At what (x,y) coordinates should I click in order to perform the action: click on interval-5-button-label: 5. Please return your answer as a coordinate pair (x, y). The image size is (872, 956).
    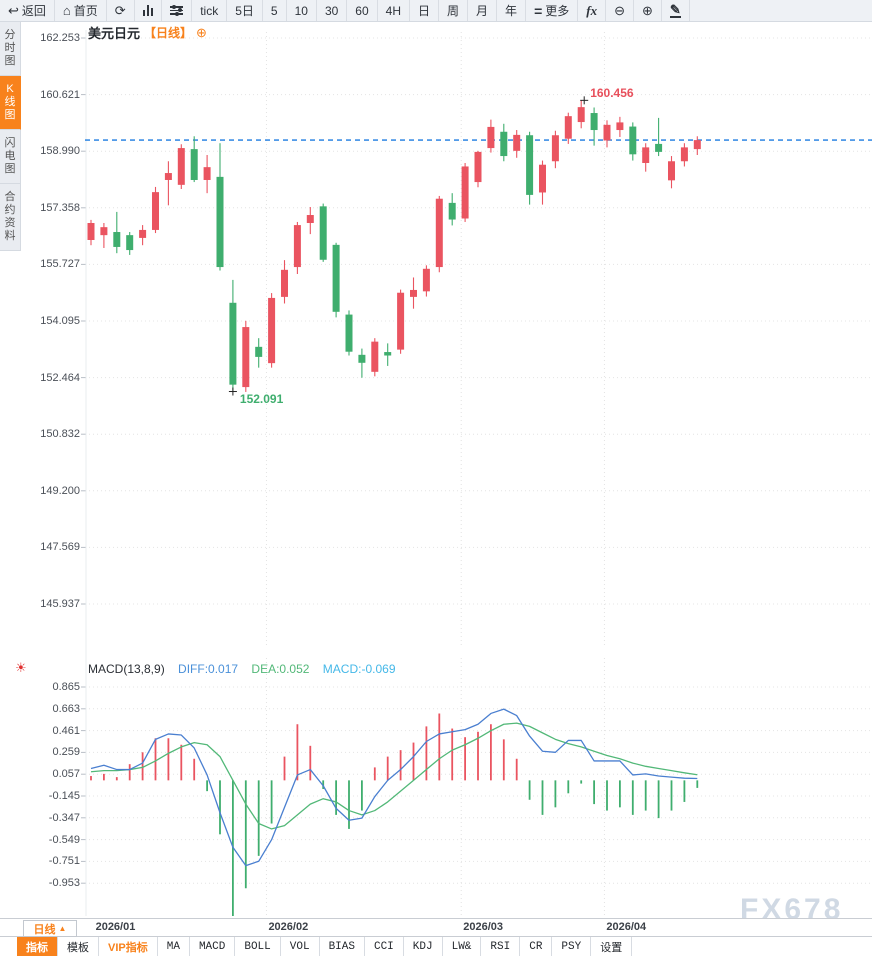
    Looking at the image, I should click on (274, 10).